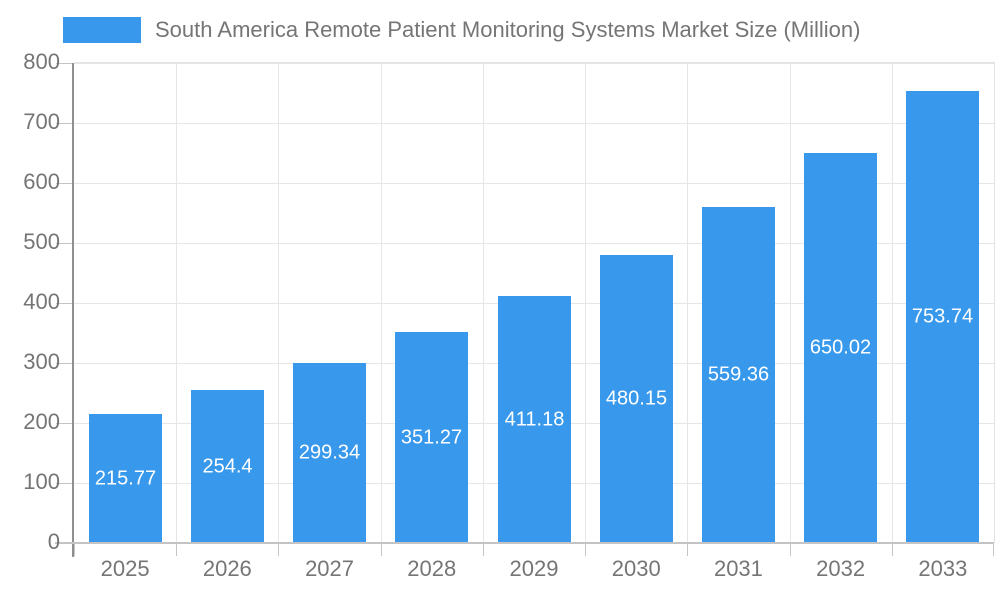 Image resolution: width=1000 pixels, height=600 pixels. What do you see at coordinates (738, 568) in the screenshot?
I see `x-tick-label-2031: 2031` at bounding box center [738, 568].